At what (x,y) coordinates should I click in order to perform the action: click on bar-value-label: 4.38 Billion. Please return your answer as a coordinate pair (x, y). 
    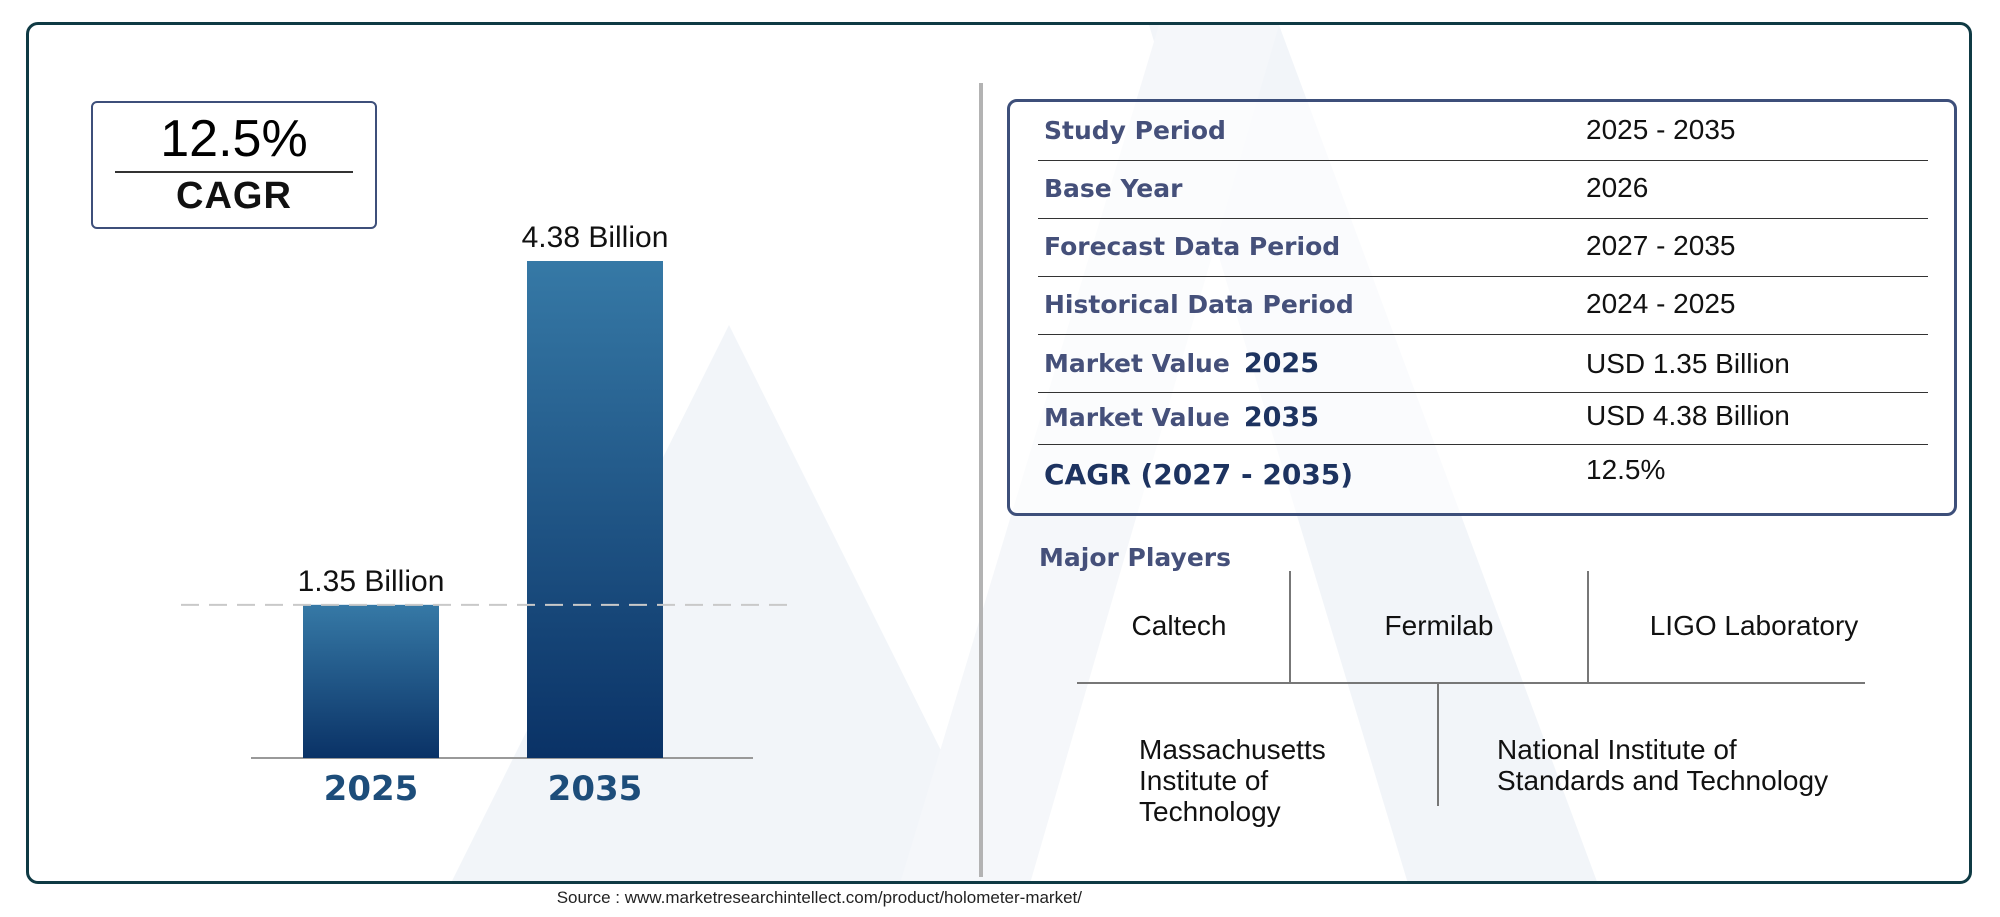
    Looking at the image, I should click on (595, 237).